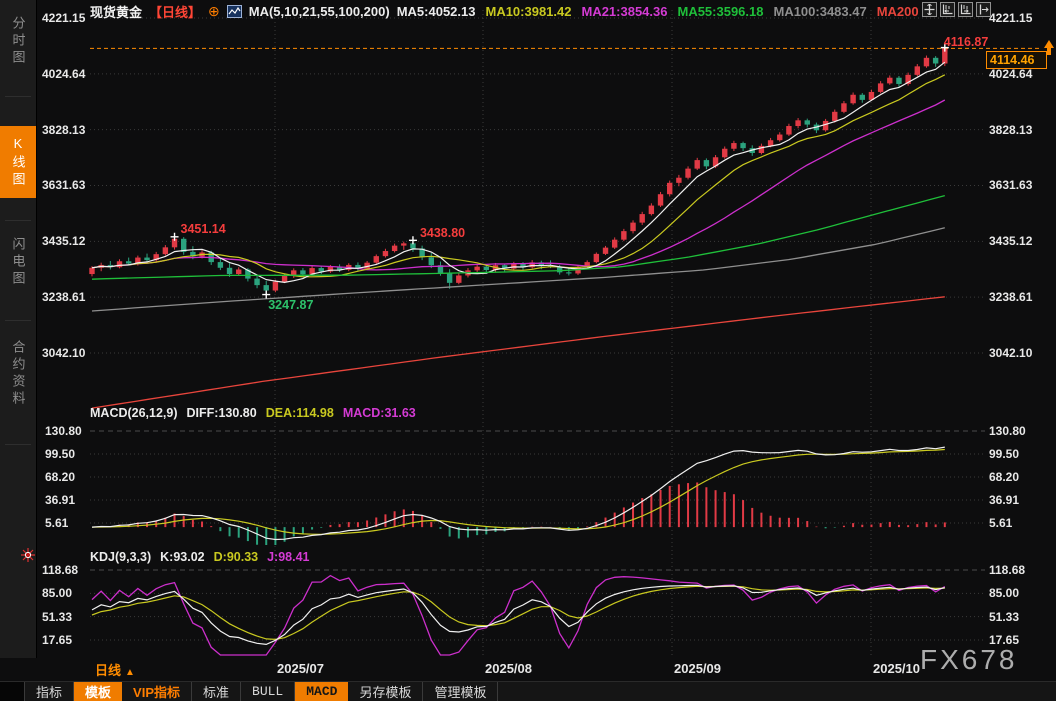 This screenshot has width=1056, height=701. Describe the element at coordinates (217, 691) in the screenshot. I see `tab-标准: 标准` at that location.